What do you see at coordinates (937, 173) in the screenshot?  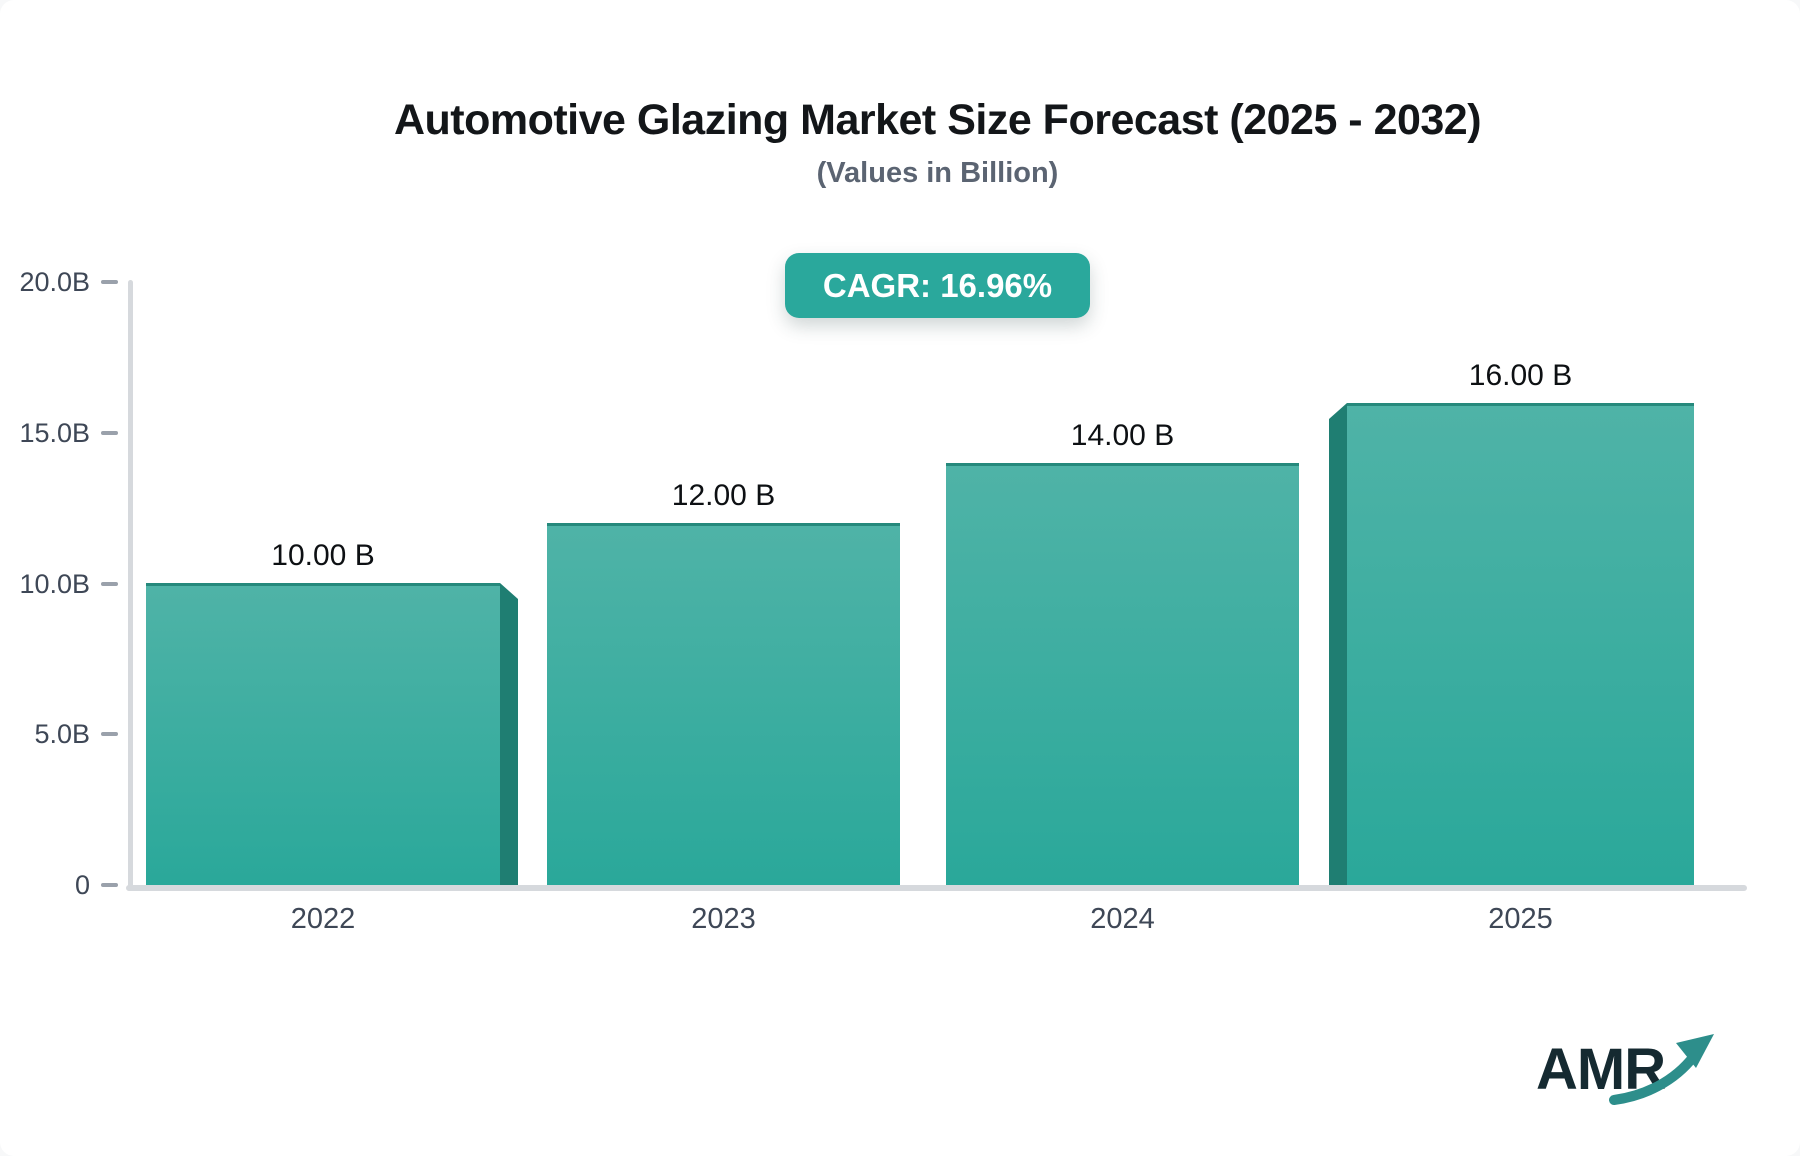 I see `chart-subtitle: (Values in Billion)` at bounding box center [937, 173].